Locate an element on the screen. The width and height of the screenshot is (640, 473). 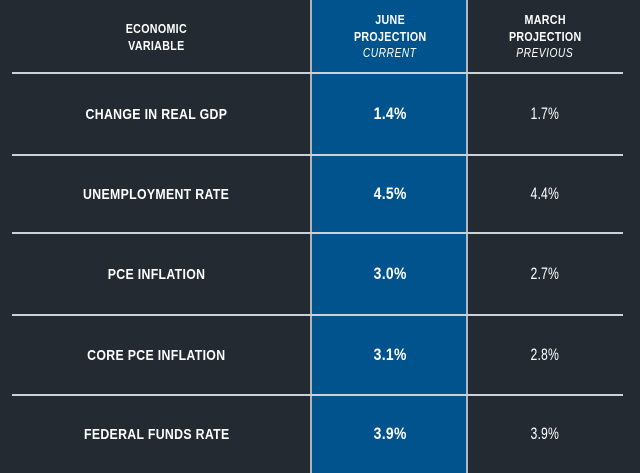
header-june-subtitle: CURRENT is located at coordinates (390, 53).